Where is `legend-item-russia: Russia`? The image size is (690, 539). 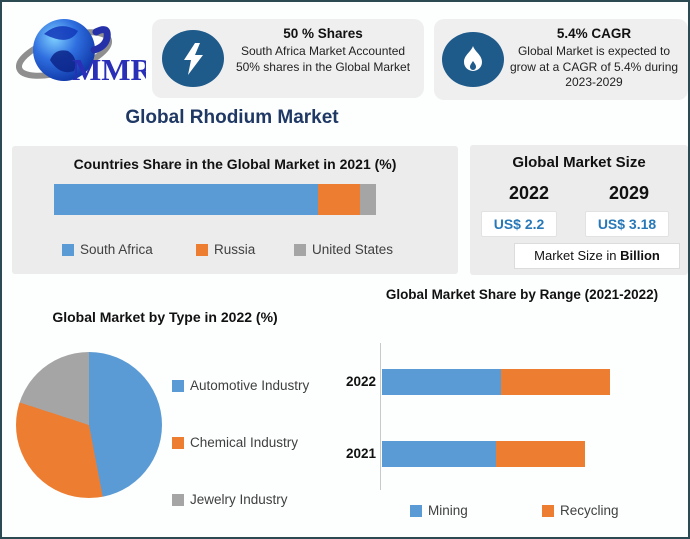 legend-item-russia: Russia is located at coordinates (225, 249).